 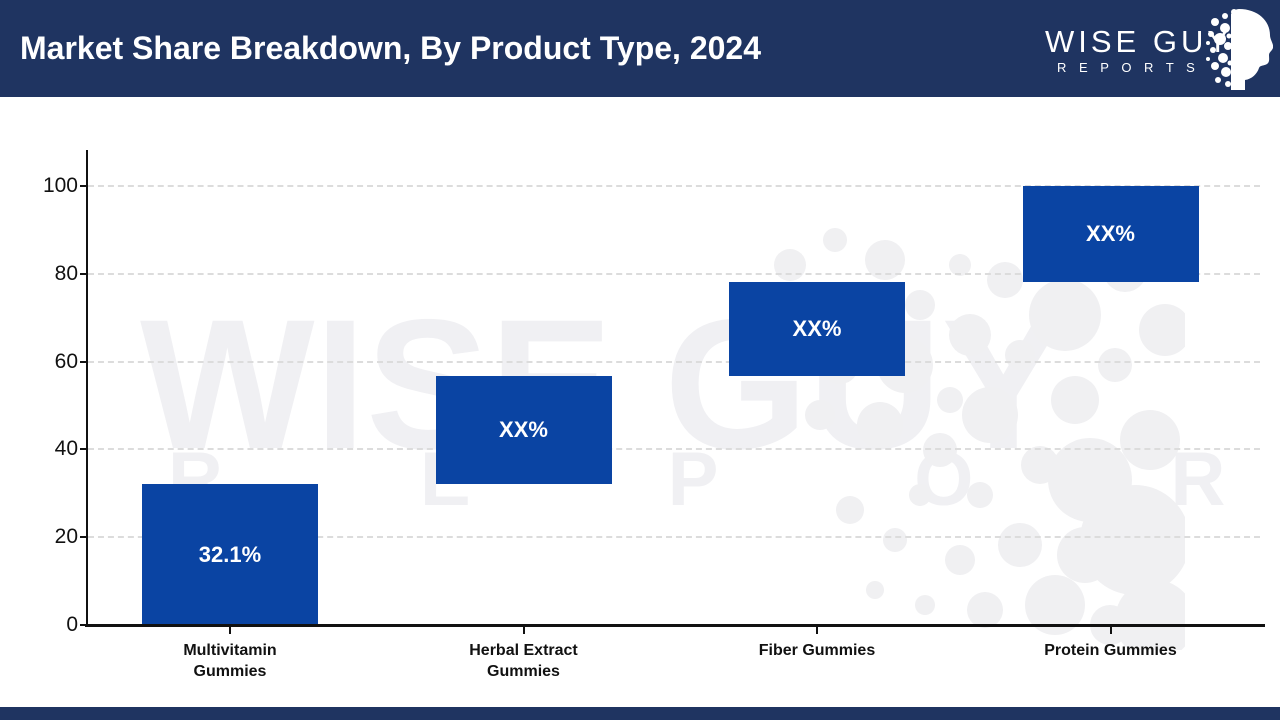 I want to click on bar-value-label: 32.1%, so click(x=230, y=554).